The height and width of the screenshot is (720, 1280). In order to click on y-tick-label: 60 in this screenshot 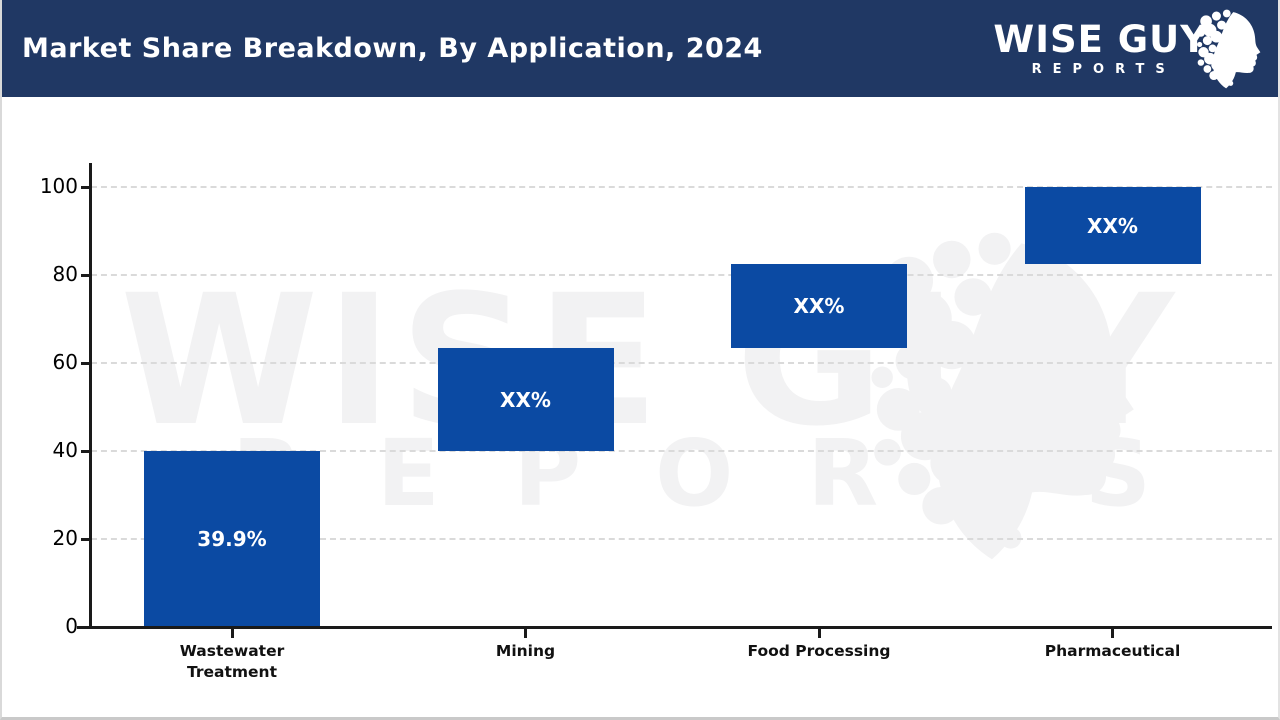, I will do `click(65, 362)`.